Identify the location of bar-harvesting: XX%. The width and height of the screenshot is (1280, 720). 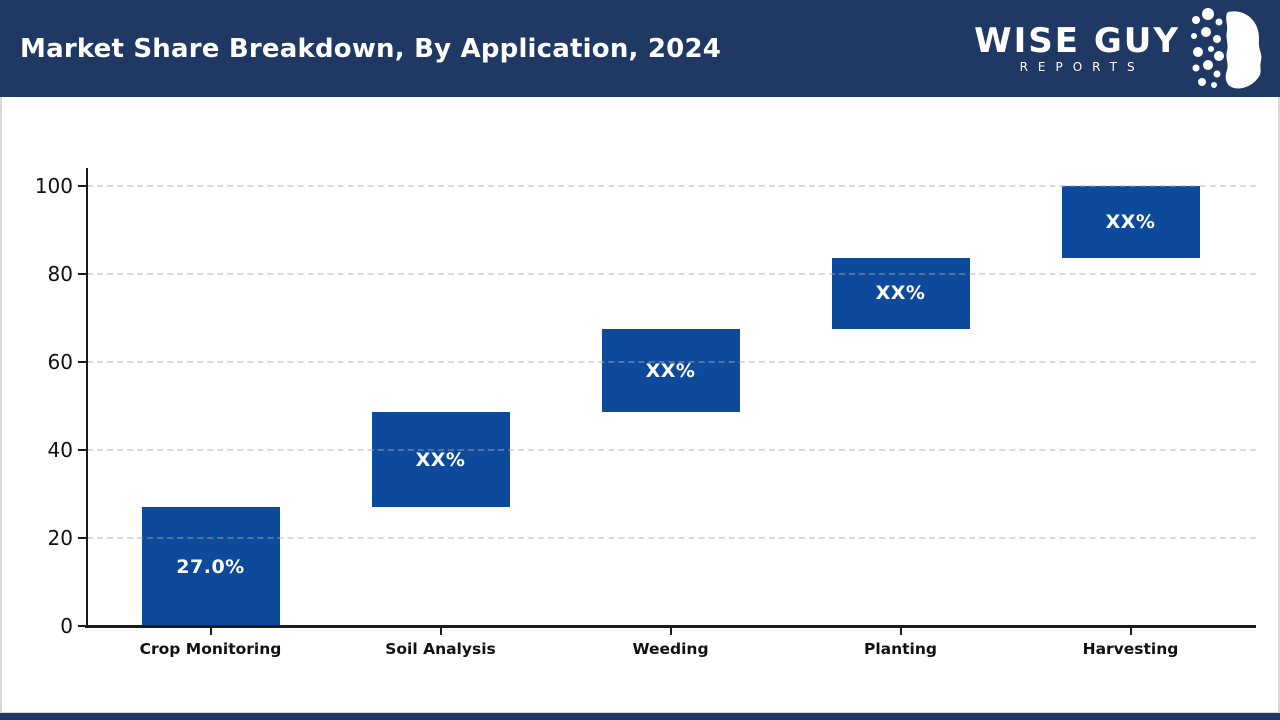
(1130, 222).